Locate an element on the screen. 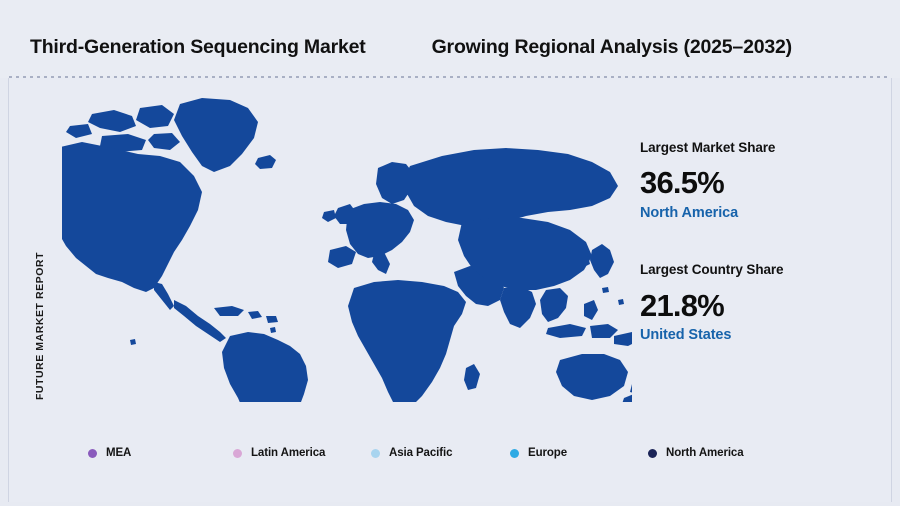  region-indonesia-b is located at coordinates (604, 331).